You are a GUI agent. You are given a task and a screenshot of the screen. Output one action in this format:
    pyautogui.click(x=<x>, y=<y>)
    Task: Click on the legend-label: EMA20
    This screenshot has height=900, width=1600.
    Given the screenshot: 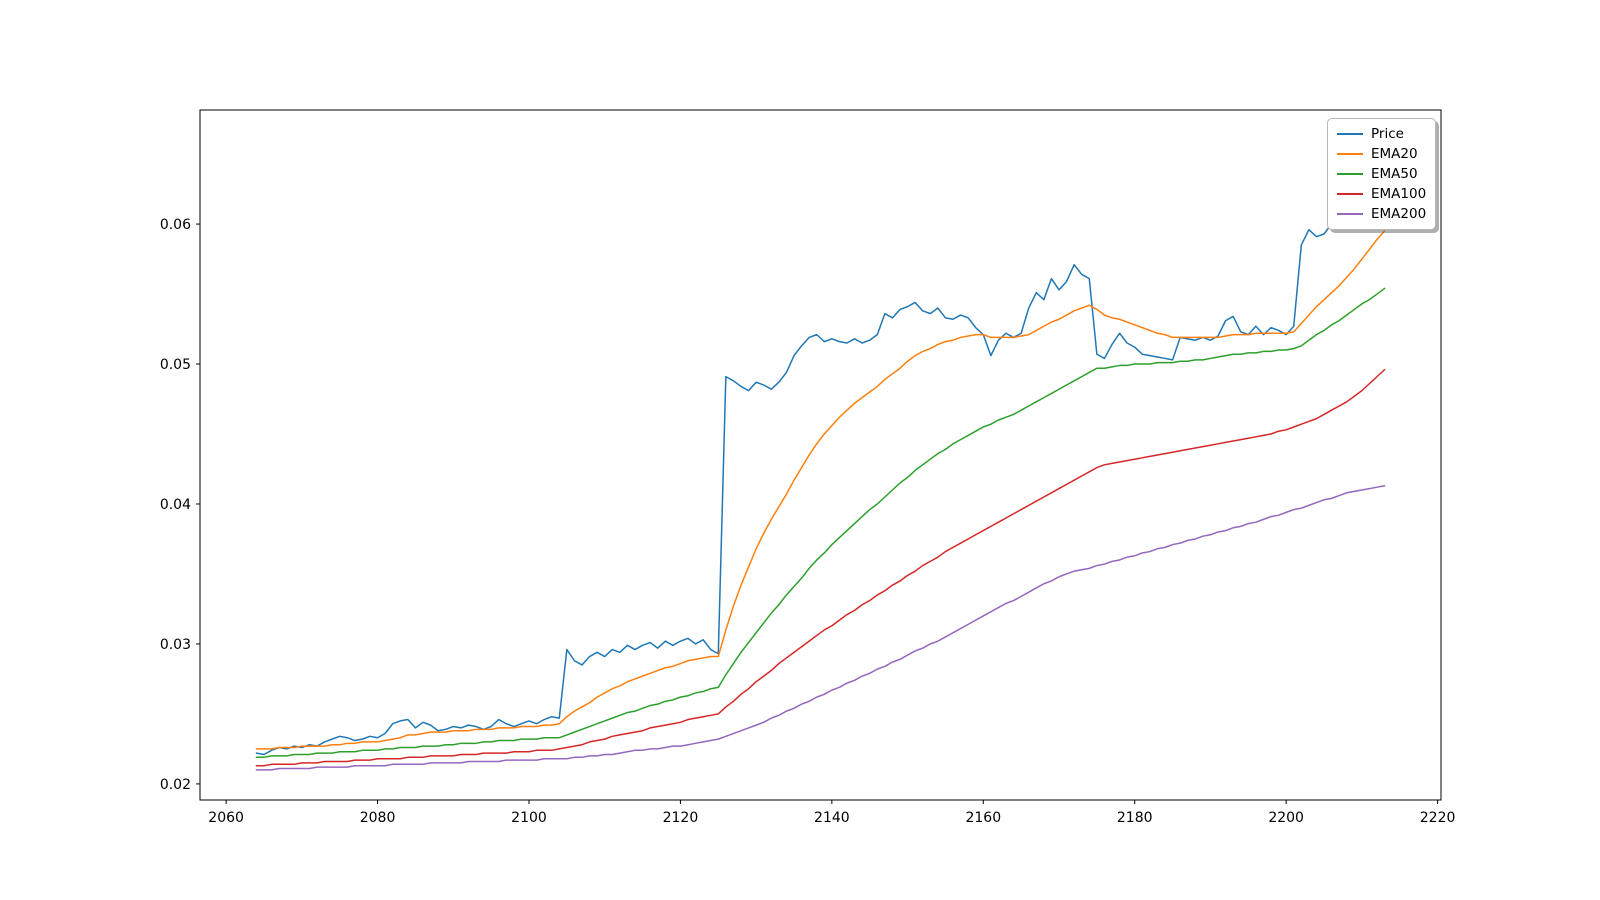 What is the action you would take?
    pyautogui.click(x=1394, y=154)
    